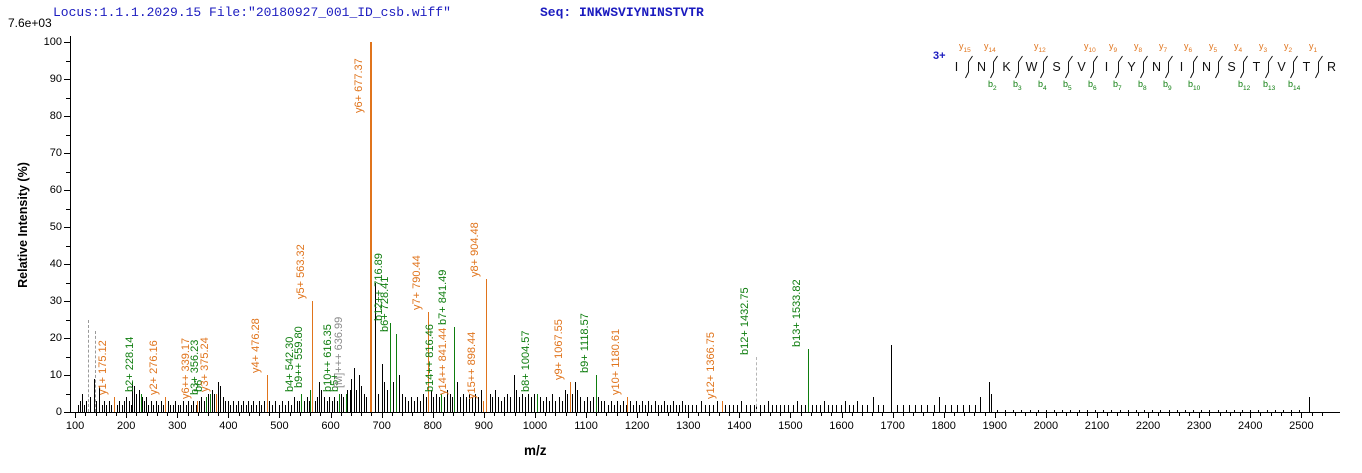 The height and width of the screenshot is (473, 1362). Describe the element at coordinates (1156, 67) in the screenshot. I see `ladder-residue: N` at that location.